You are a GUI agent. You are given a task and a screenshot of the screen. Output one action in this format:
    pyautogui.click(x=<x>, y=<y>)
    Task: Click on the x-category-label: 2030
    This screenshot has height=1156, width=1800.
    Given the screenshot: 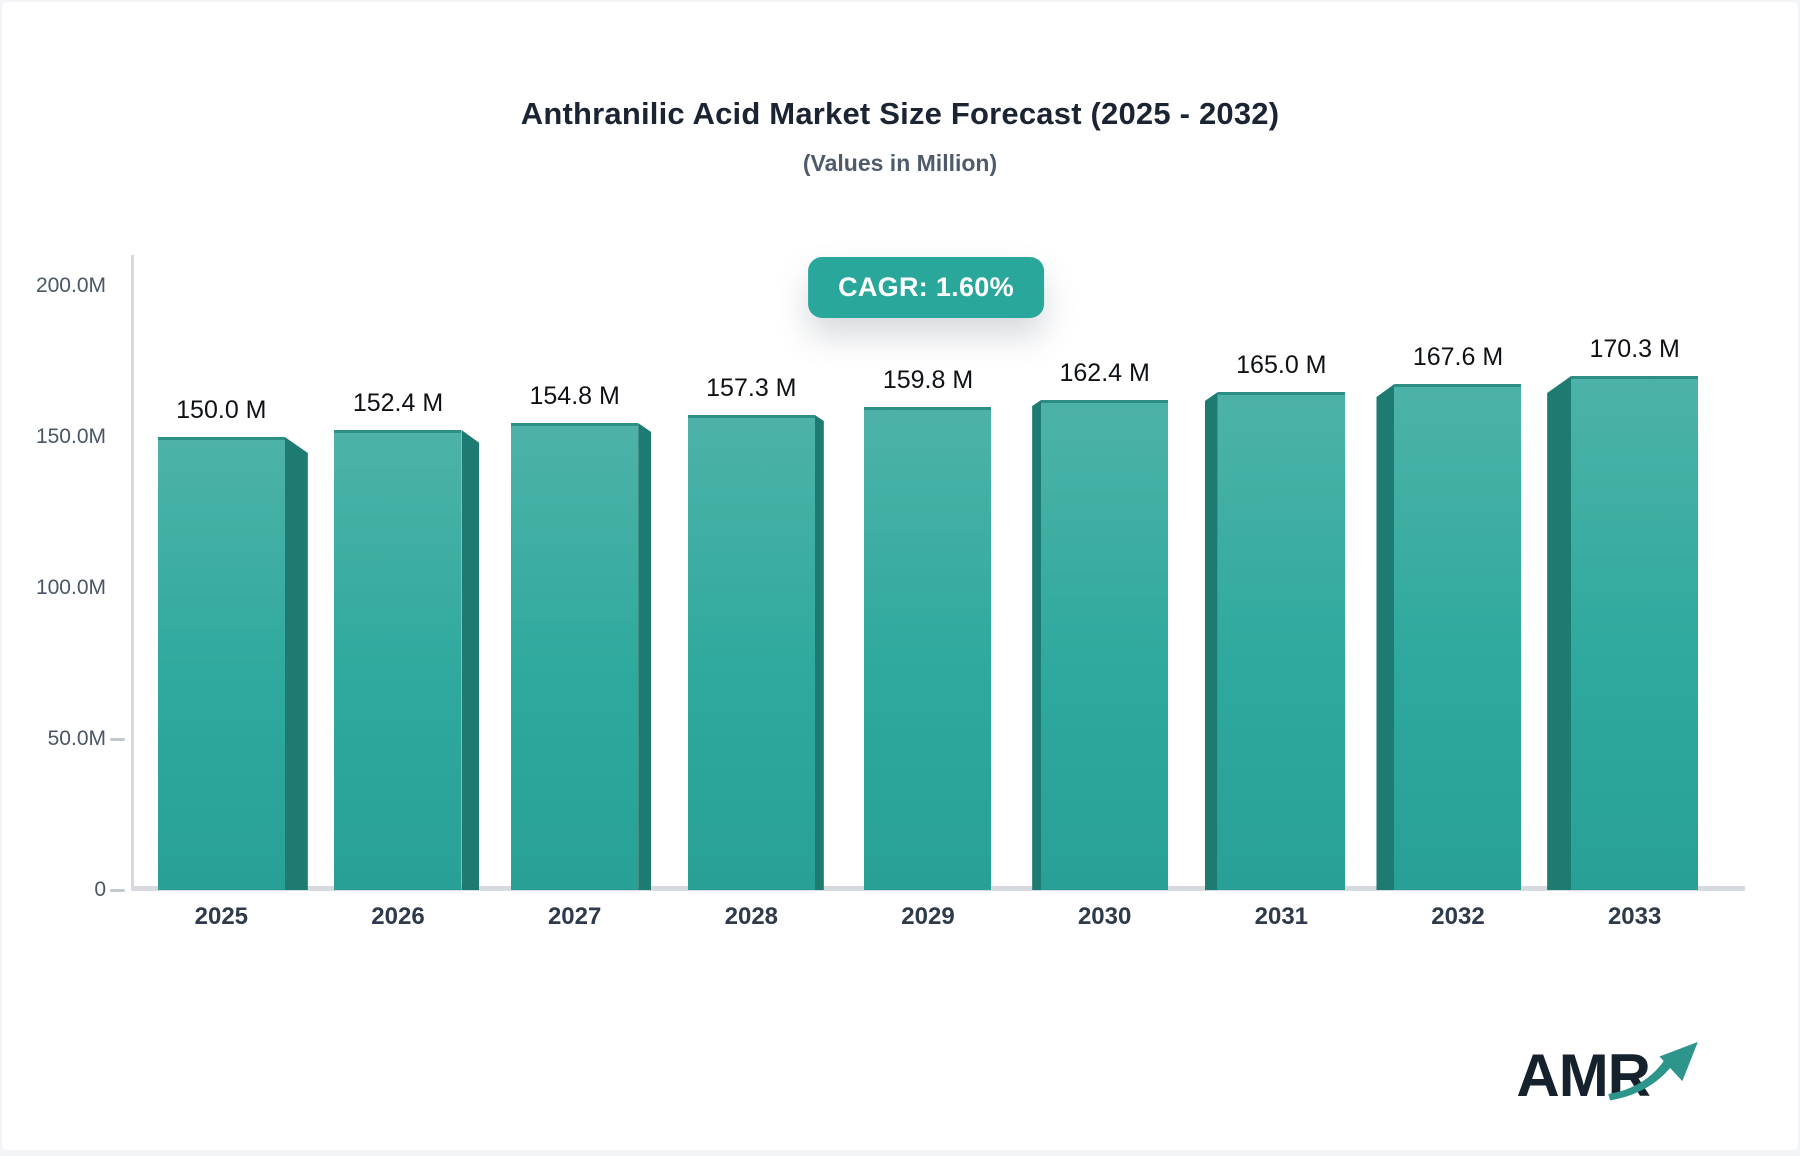 What is the action you would take?
    pyautogui.click(x=1104, y=916)
    